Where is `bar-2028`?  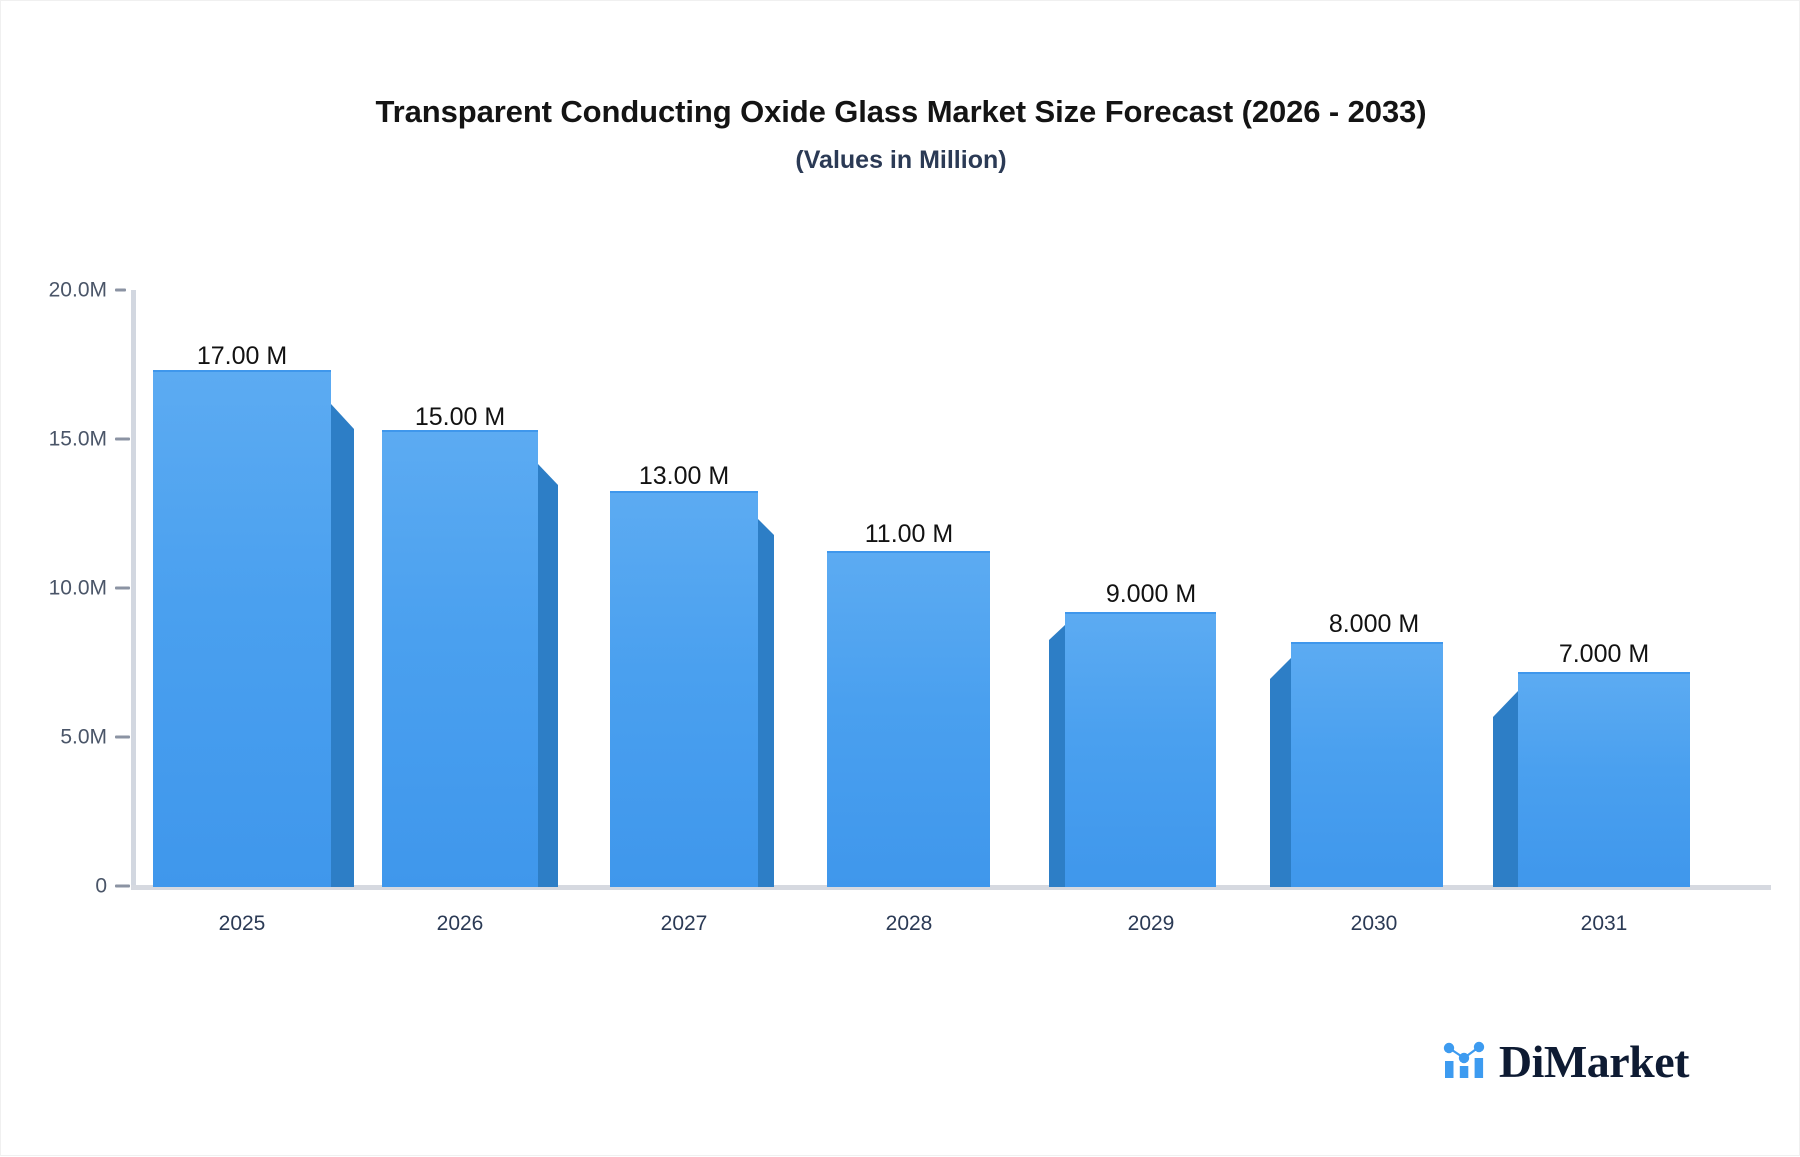
bar-2028 is located at coordinates (908, 719).